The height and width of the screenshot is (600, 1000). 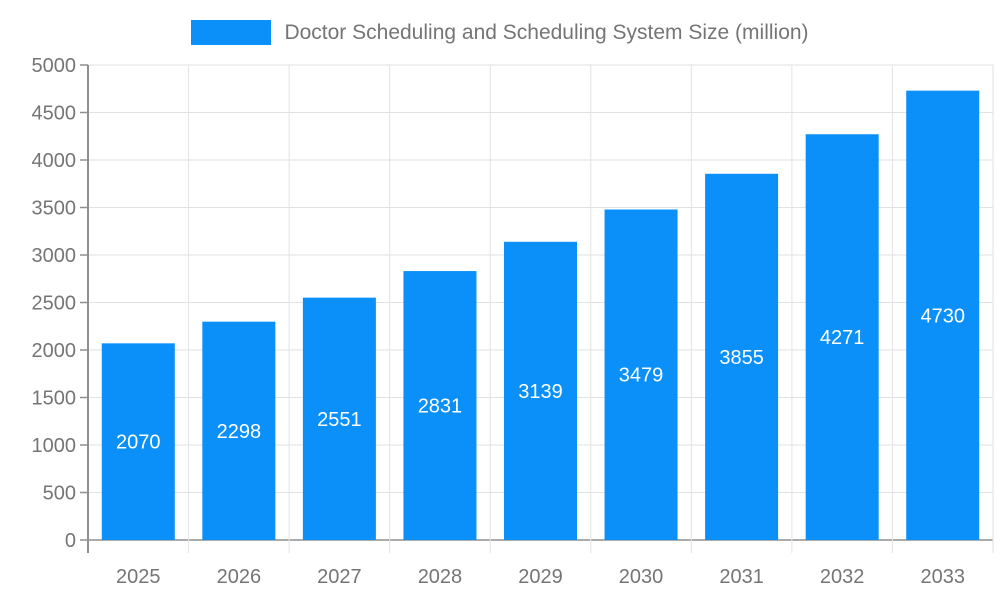 I want to click on x-tick-label: 2026, so click(x=239, y=577).